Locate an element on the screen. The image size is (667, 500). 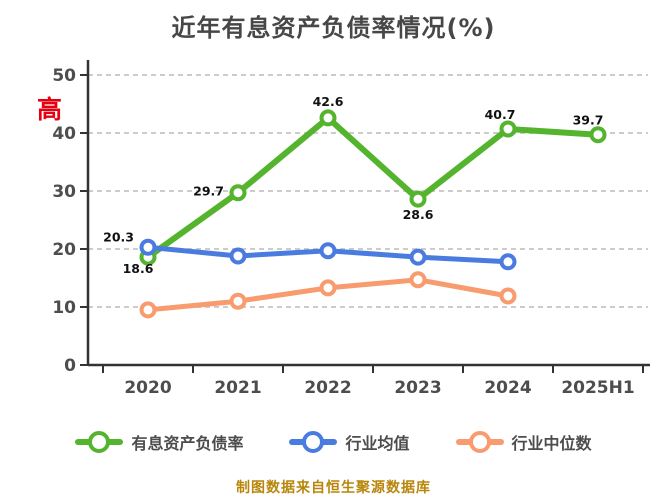
svg-text: 40 is located at coordinates (64, 134).